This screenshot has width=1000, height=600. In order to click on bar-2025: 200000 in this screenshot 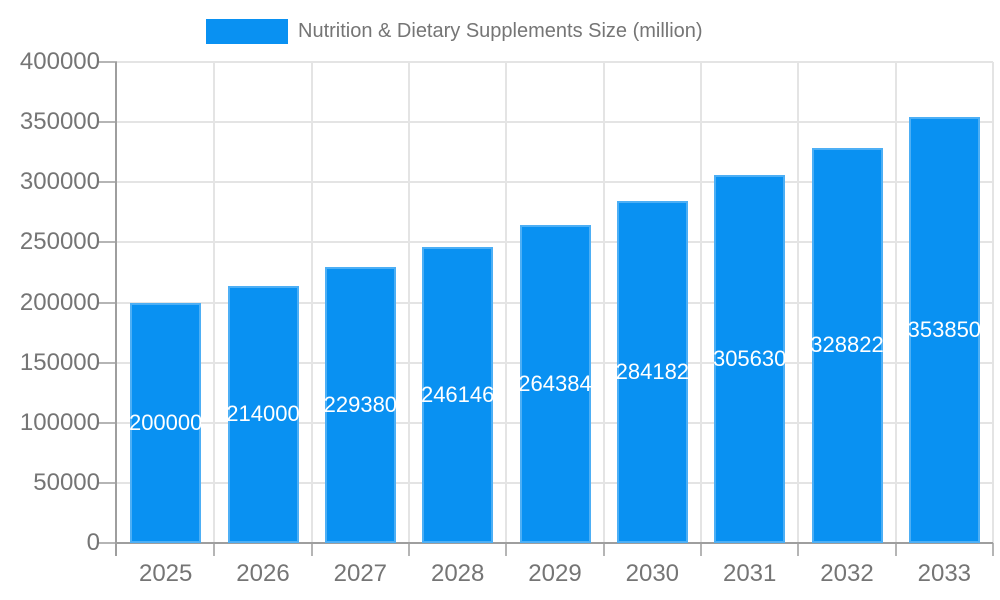, I will do `click(166, 422)`.